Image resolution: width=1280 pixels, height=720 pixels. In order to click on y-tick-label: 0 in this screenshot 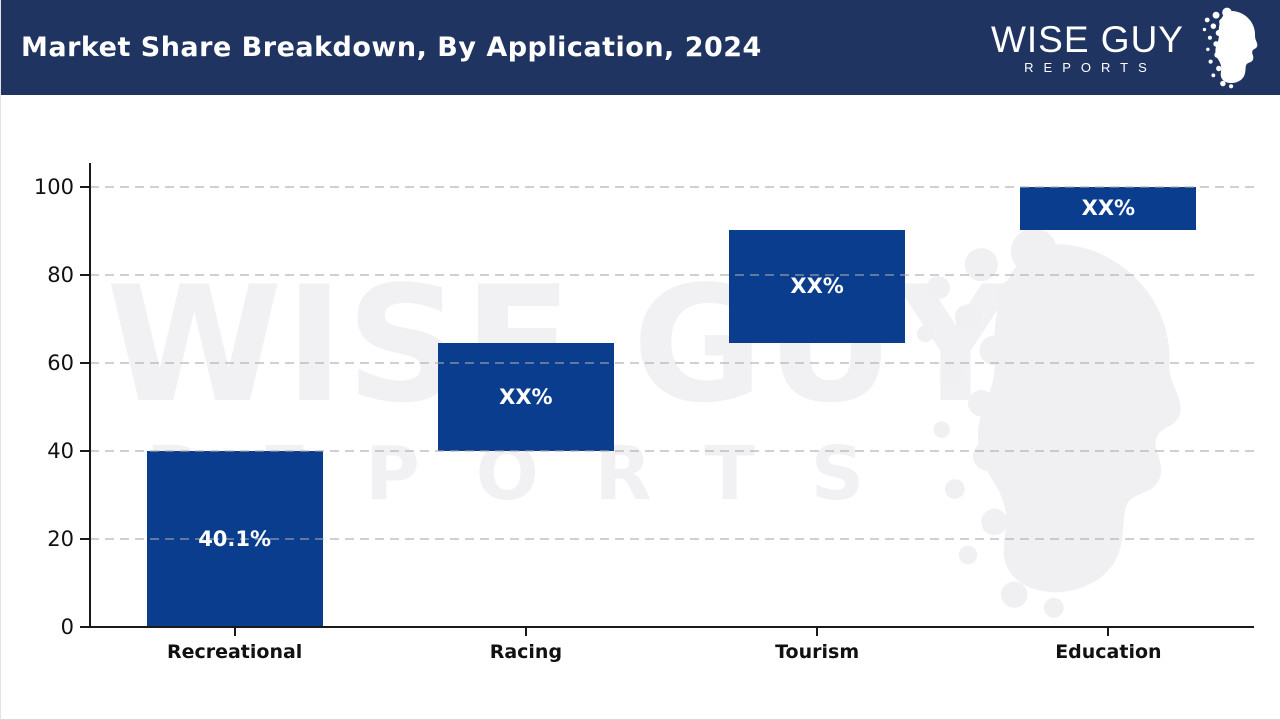, I will do `click(67, 627)`.